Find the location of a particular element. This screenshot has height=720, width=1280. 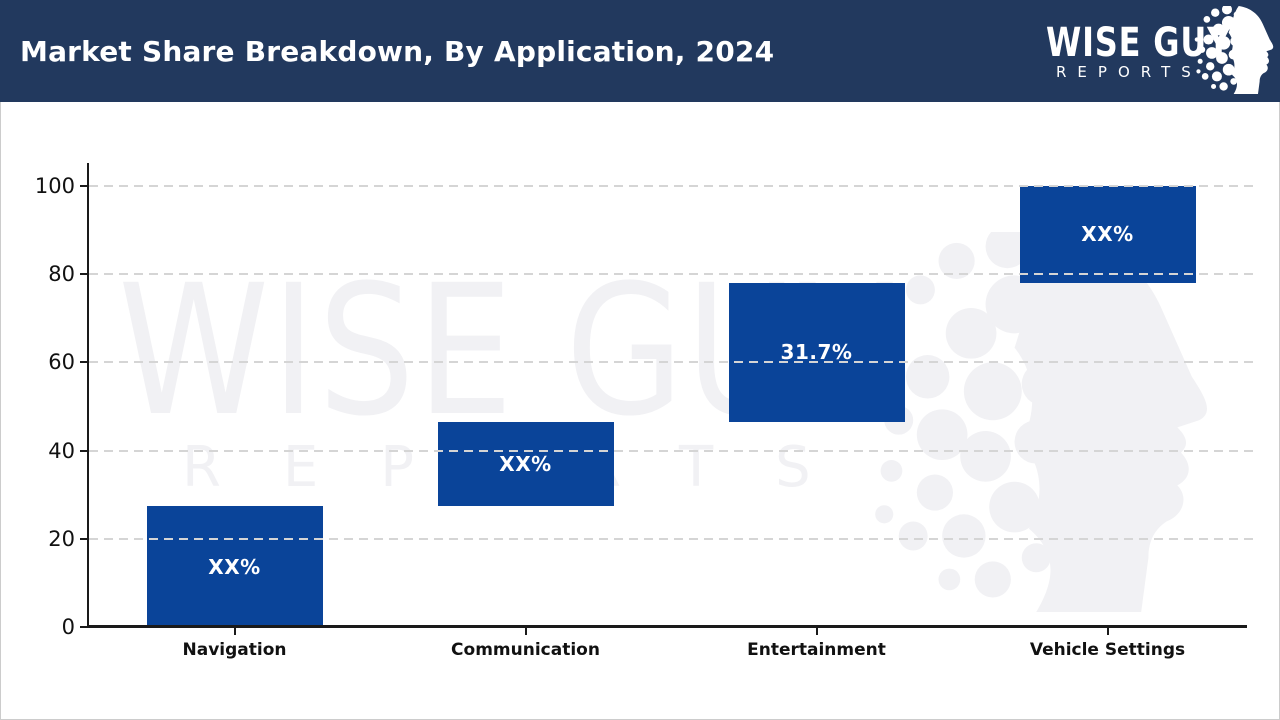

x-axis-label: Entertainment is located at coordinates (816, 650).